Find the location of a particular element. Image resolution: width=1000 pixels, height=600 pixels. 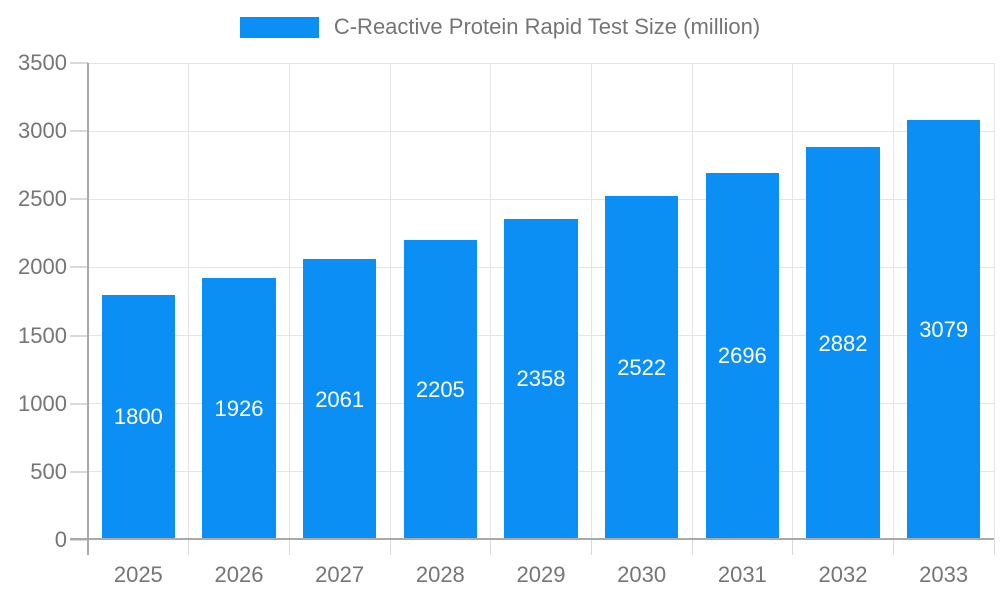

bar-value-label: 1800 is located at coordinates (138, 417).